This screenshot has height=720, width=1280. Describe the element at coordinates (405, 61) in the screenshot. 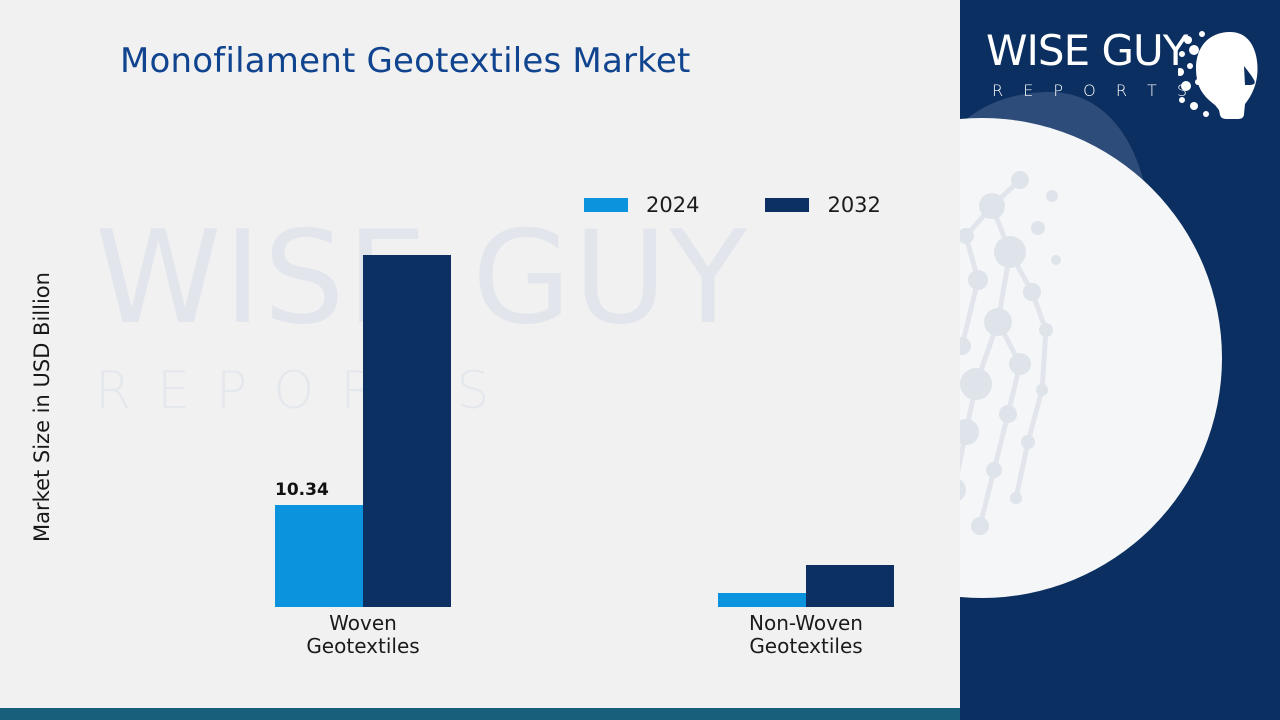

I see `page-title: Monofilament Geotextiles Market` at that location.